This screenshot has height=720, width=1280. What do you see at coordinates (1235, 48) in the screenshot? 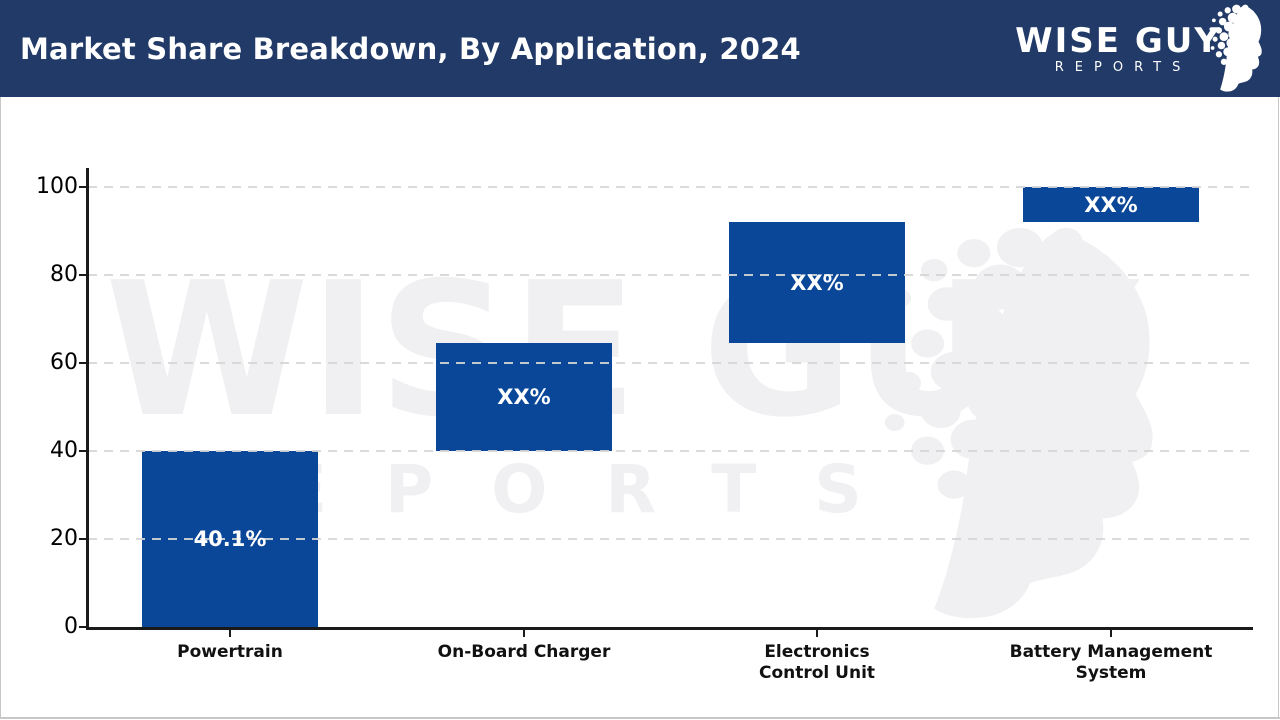
I see `brand-face-icon` at bounding box center [1235, 48].